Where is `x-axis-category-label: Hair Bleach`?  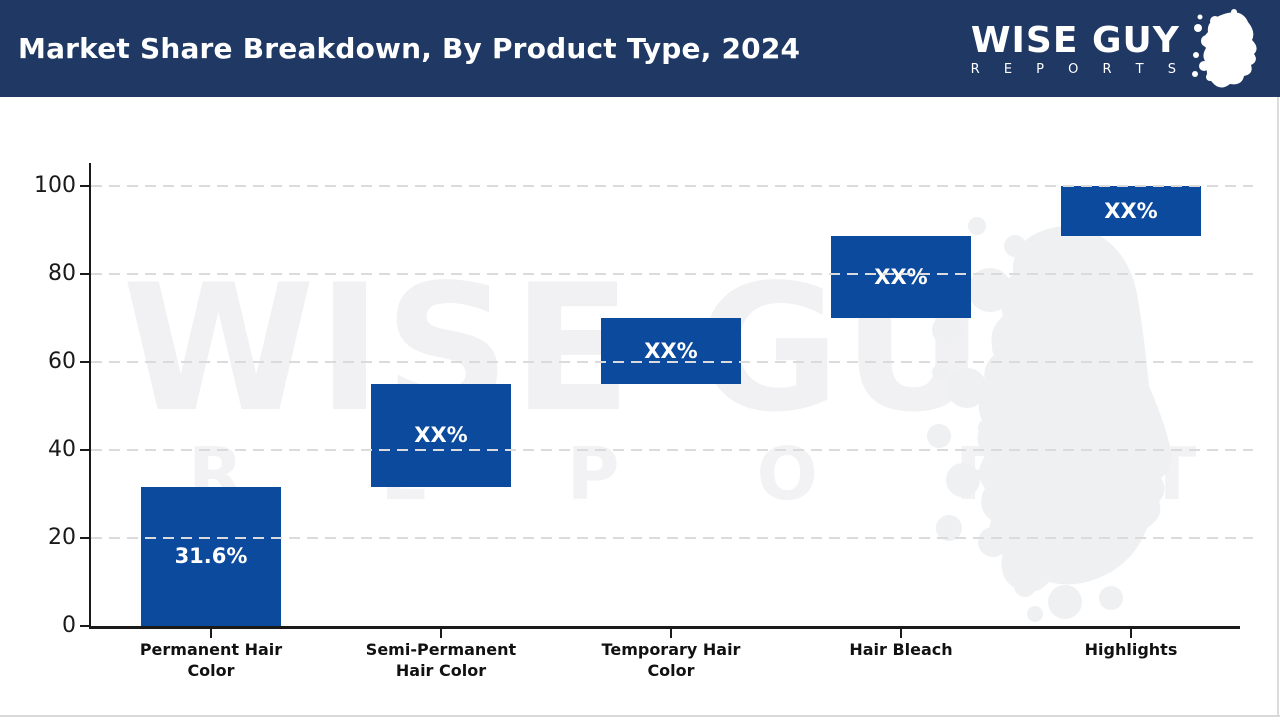
x-axis-category-label: Hair Bleach is located at coordinates (901, 649).